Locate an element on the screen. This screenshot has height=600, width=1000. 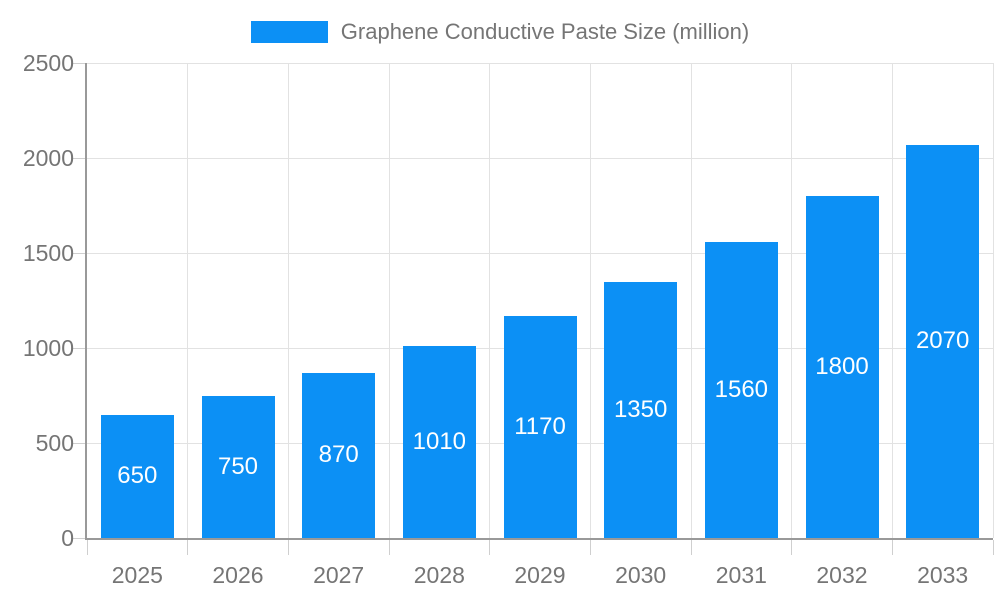
y-axis-label: 1000 is located at coordinates (48, 348).